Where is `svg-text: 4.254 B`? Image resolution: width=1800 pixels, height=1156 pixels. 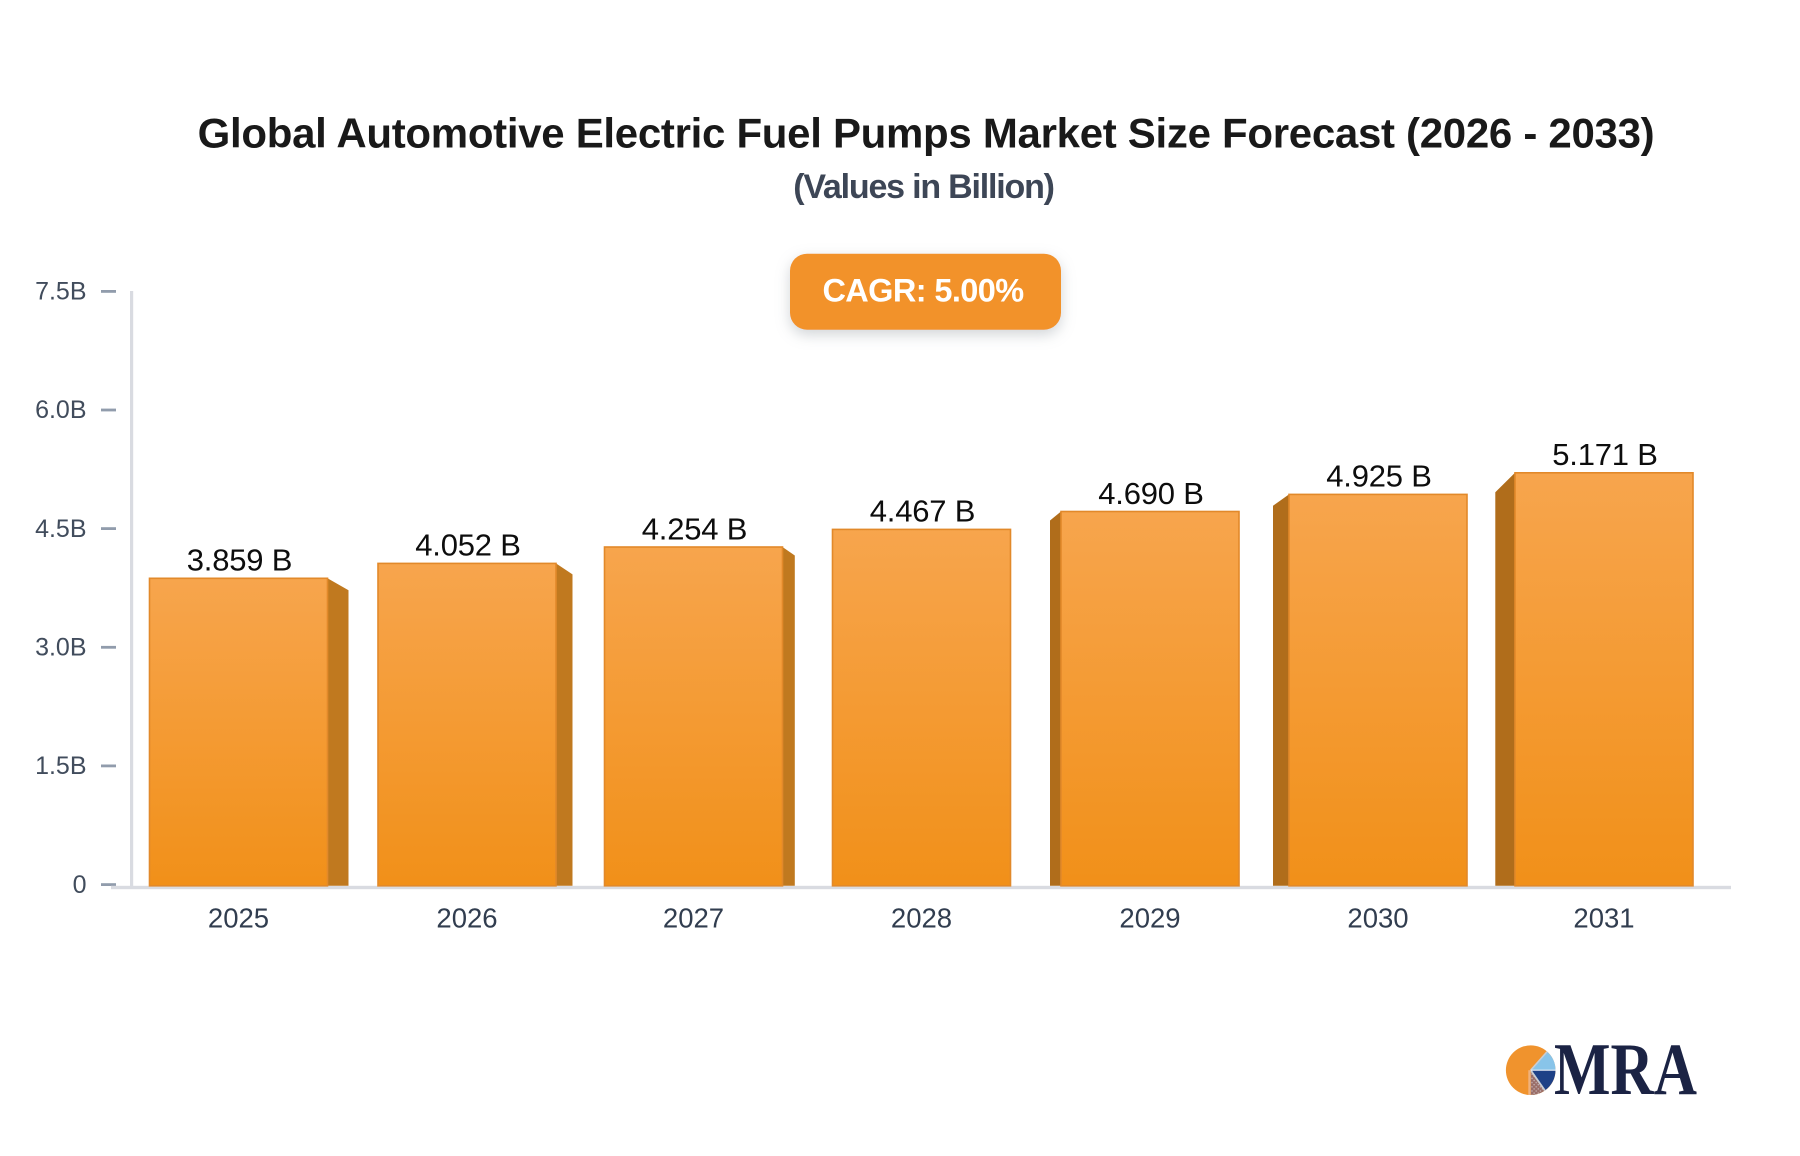 svg-text: 4.254 B is located at coordinates (694, 528).